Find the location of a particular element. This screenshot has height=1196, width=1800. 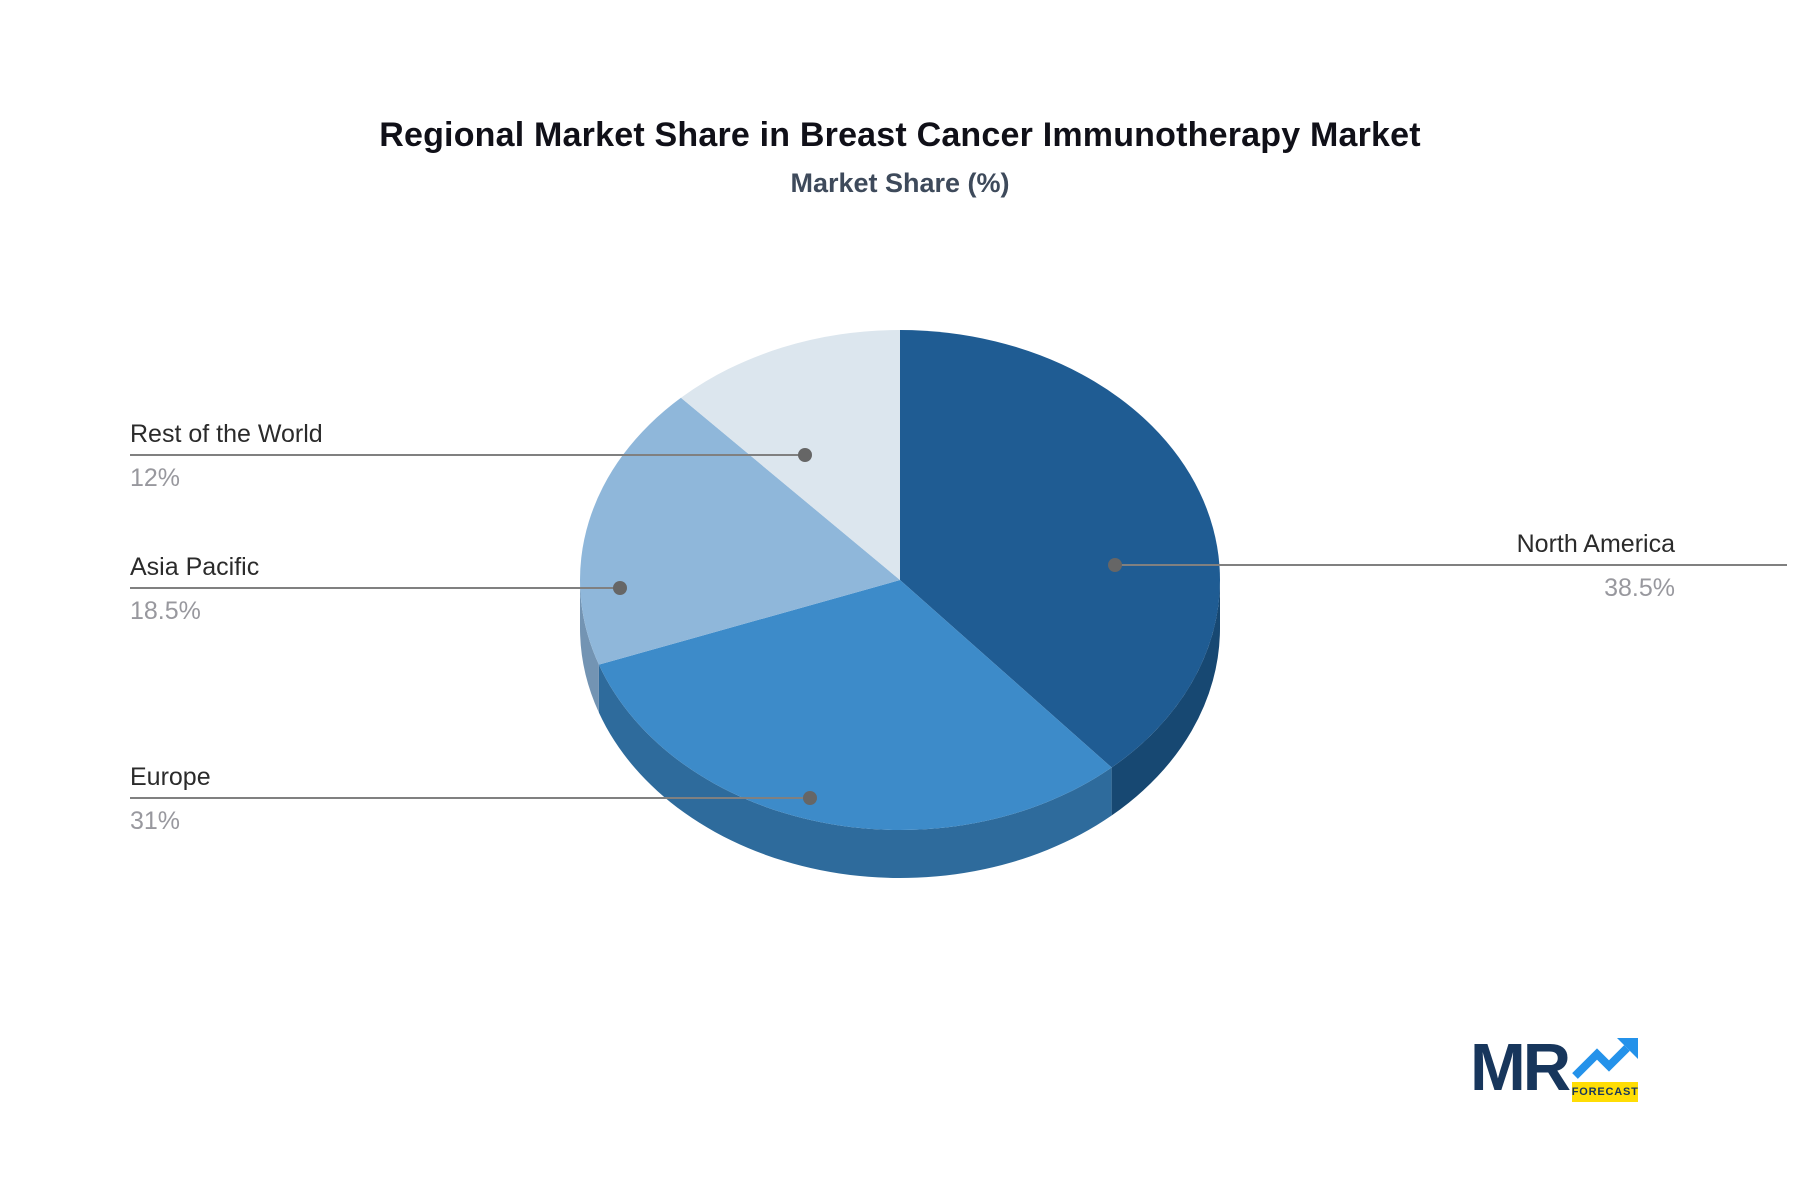

slice-label-europe: Europe is located at coordinates (170, 777).